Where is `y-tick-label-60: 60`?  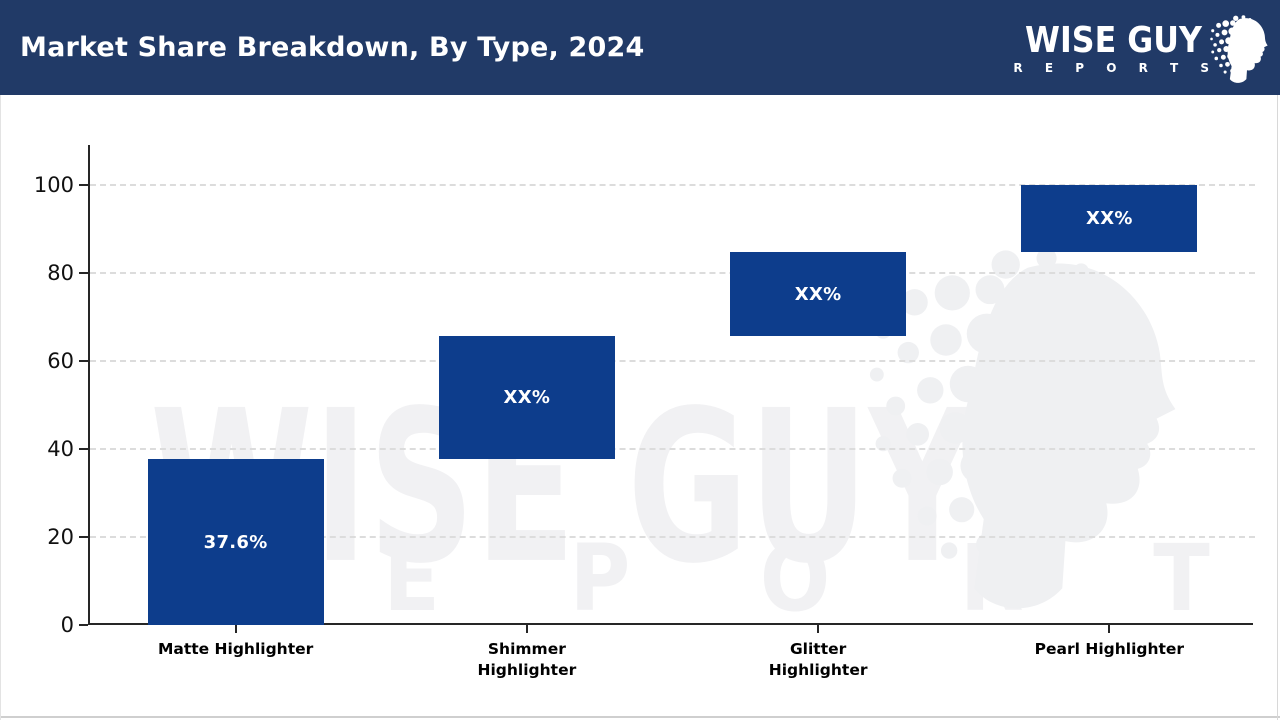 y-tick-label-60: 60 is located at coordinates (60, 360).